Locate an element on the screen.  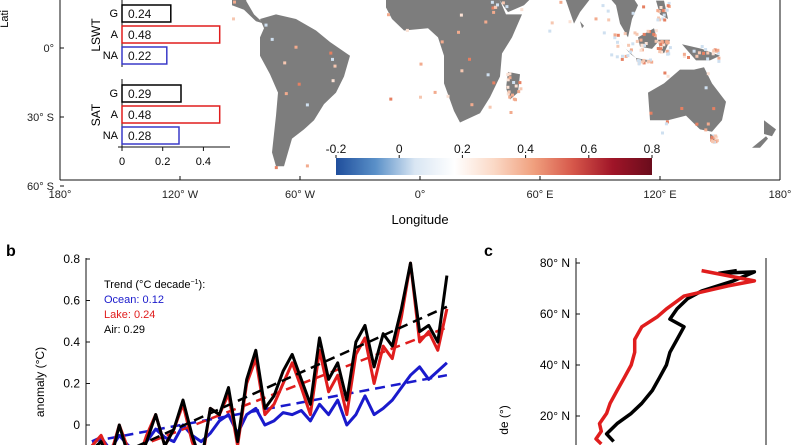
panel-c-y-tick-label: 20° N is located at coordinates (555, 416).